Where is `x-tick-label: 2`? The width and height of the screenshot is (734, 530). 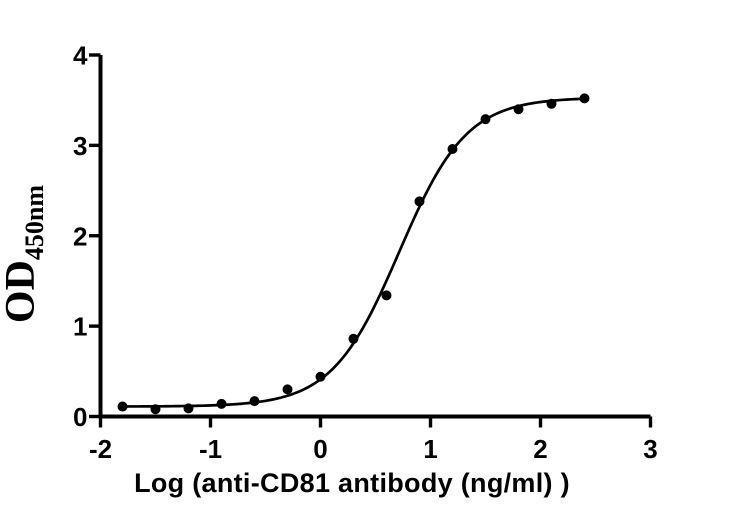
x-tick-label: 2 is located at coordinates (540, 449).